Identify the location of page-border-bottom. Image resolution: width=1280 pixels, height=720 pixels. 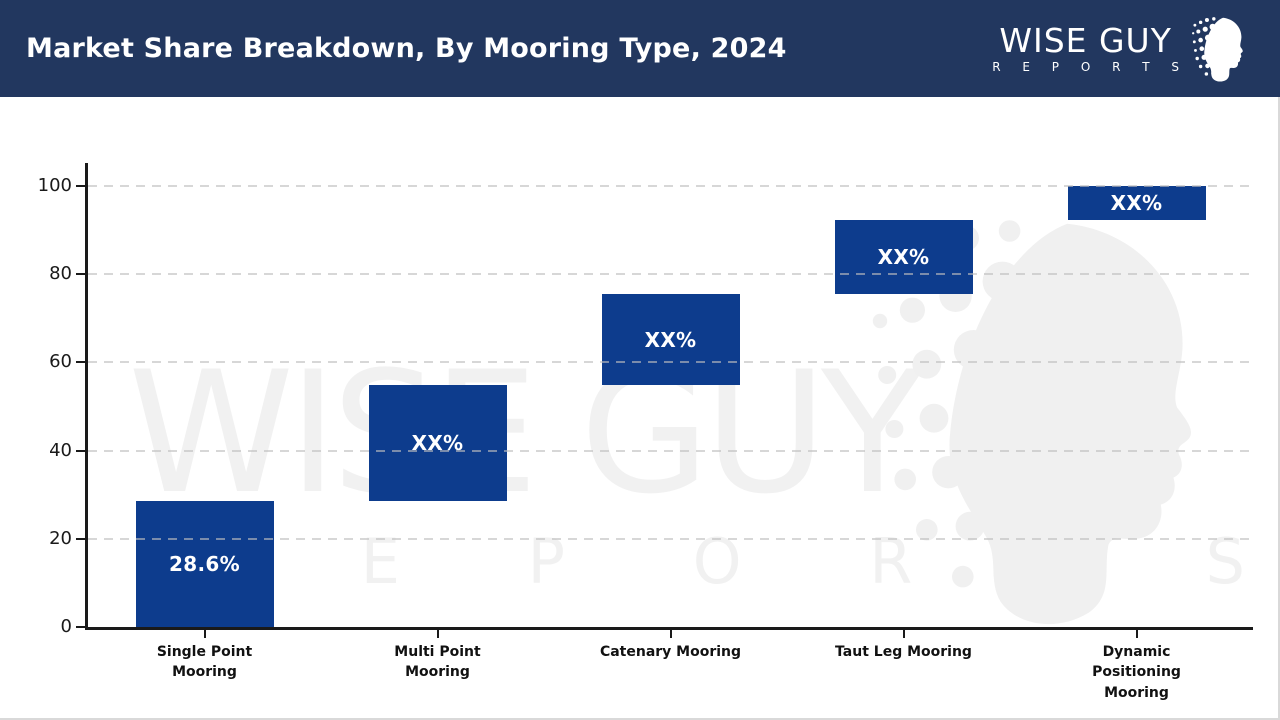
(640, 719).